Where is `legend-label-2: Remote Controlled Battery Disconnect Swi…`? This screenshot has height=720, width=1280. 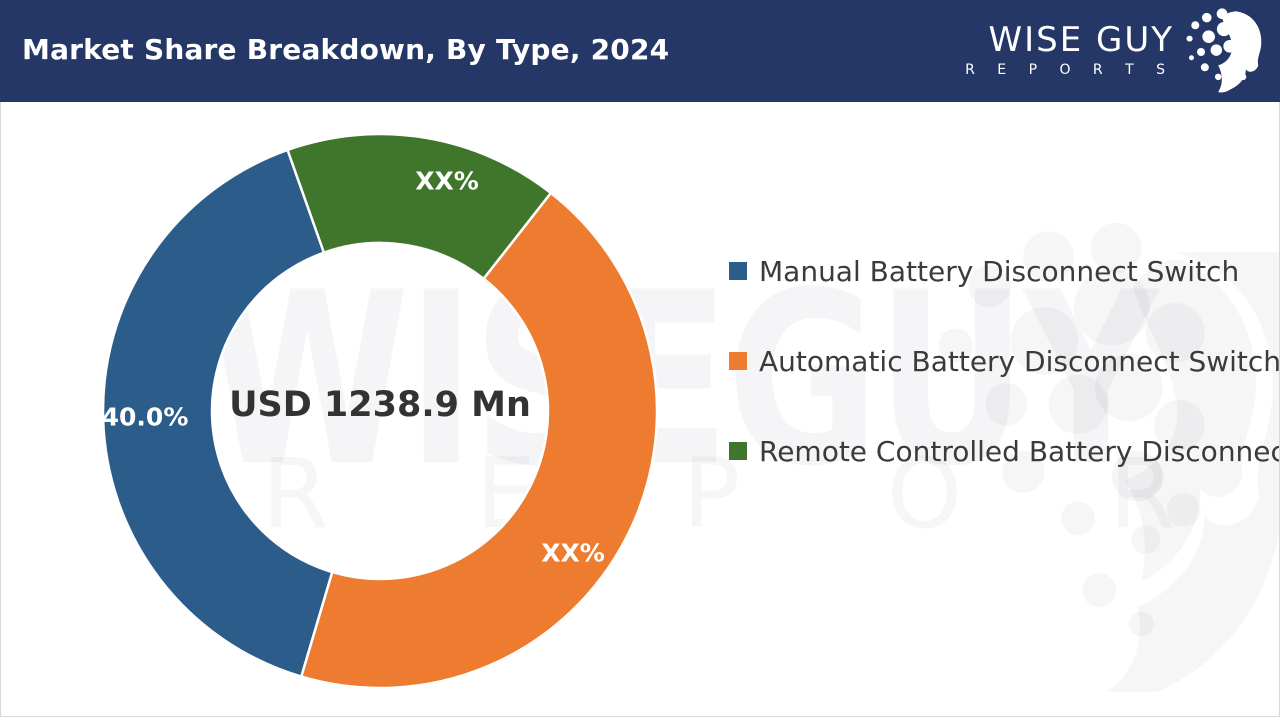 legend-label-2: Remote Controlled Battery Disconnect Swi… is located at coordinates (1019, 451).